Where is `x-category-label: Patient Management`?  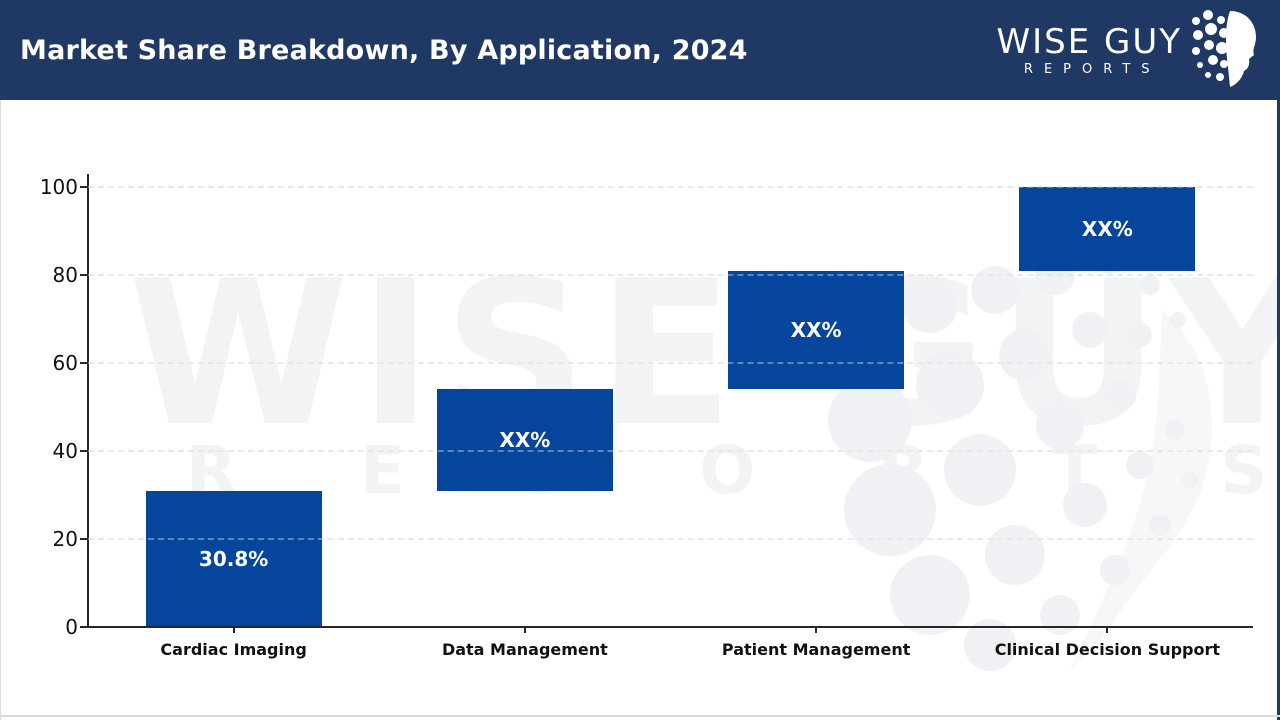 x-category-label: Patient Management is located at coordinates (816, 649).